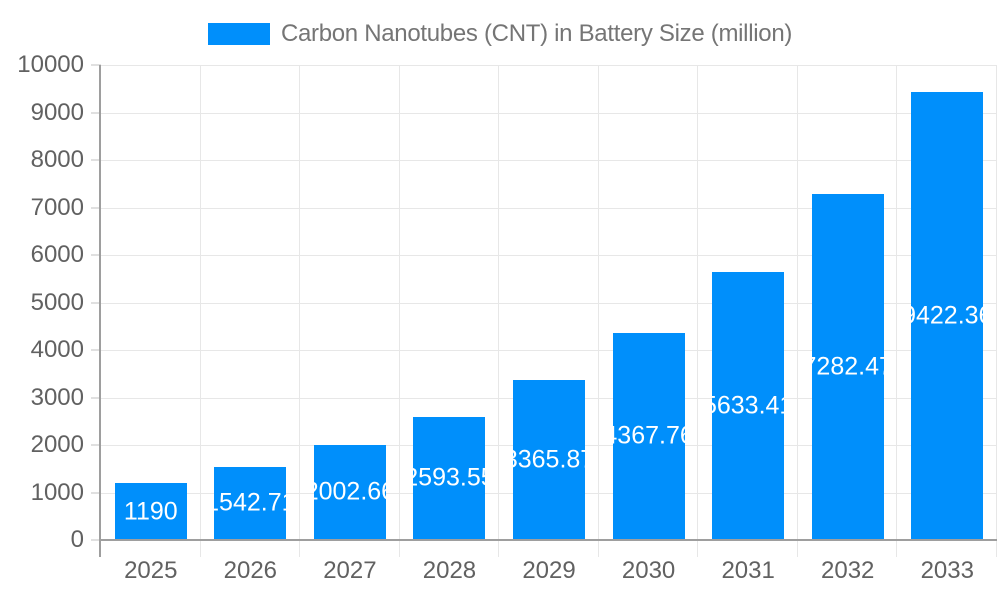  I want to click on bar-2031: 5633.41, so click(748, 406).